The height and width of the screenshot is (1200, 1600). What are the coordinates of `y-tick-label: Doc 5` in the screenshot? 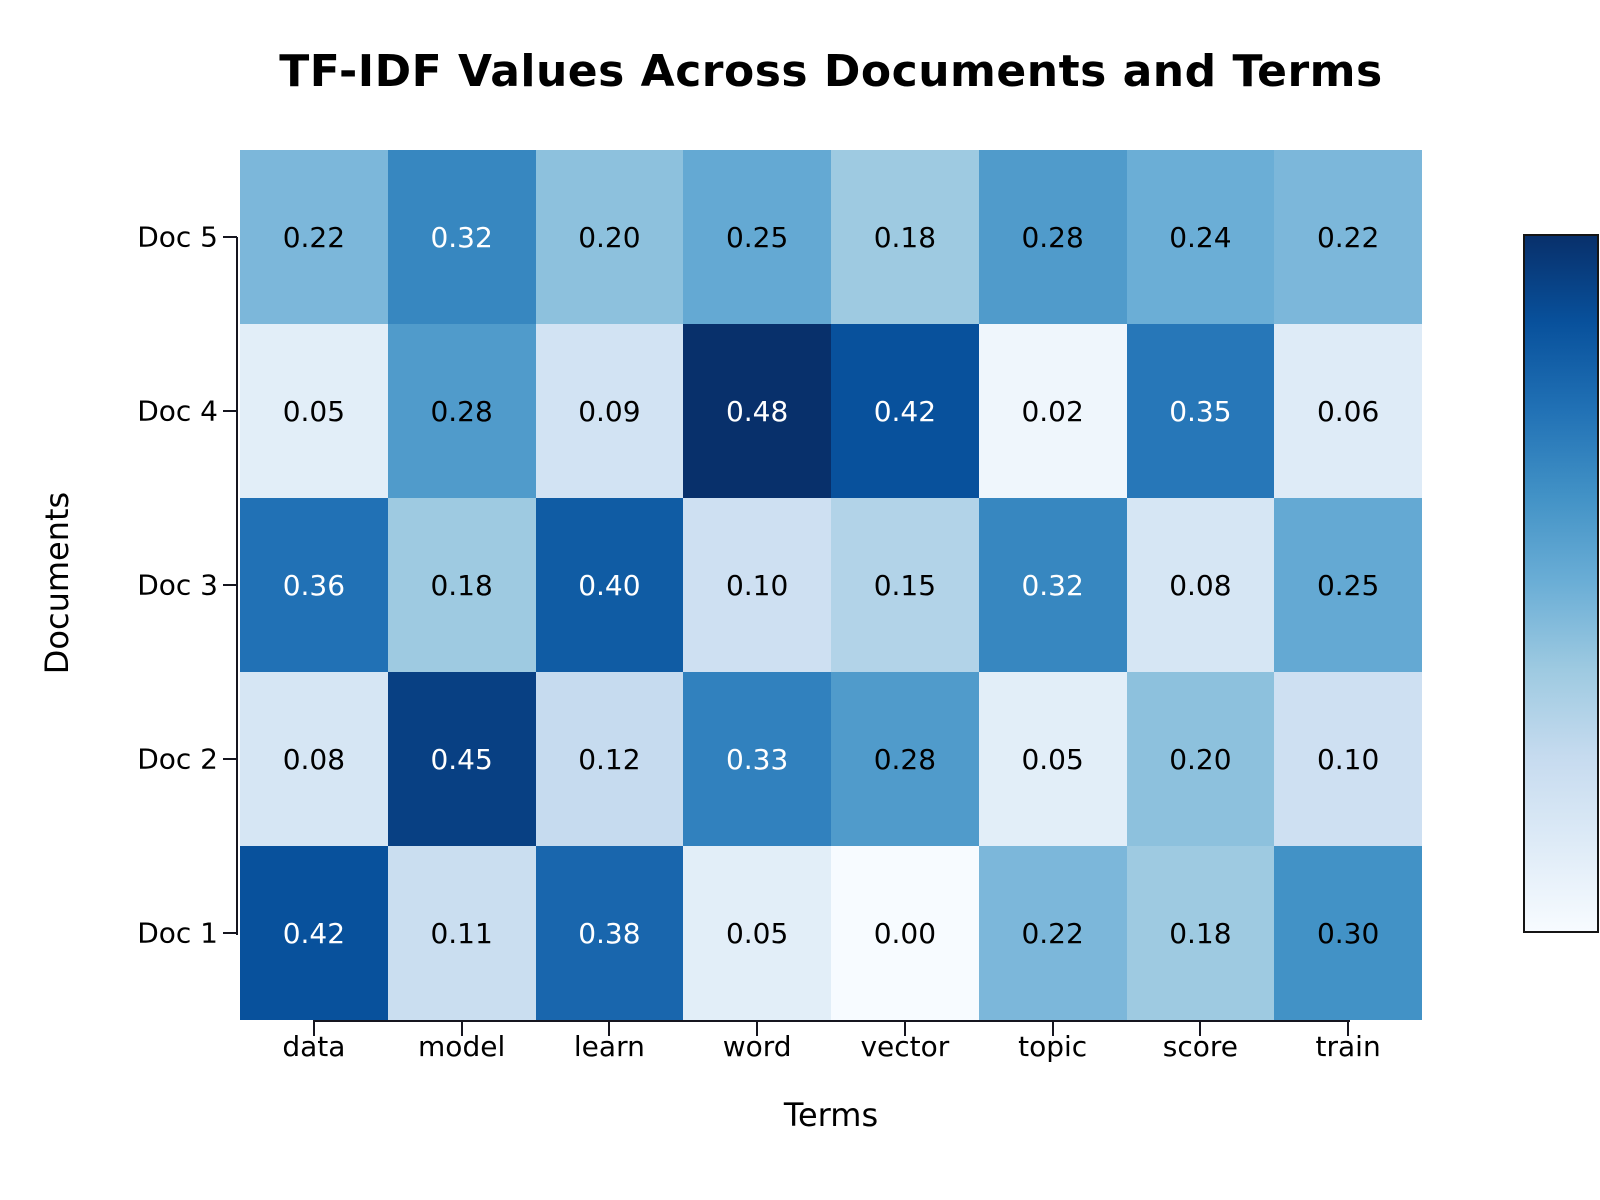 It's located at (177, 237).